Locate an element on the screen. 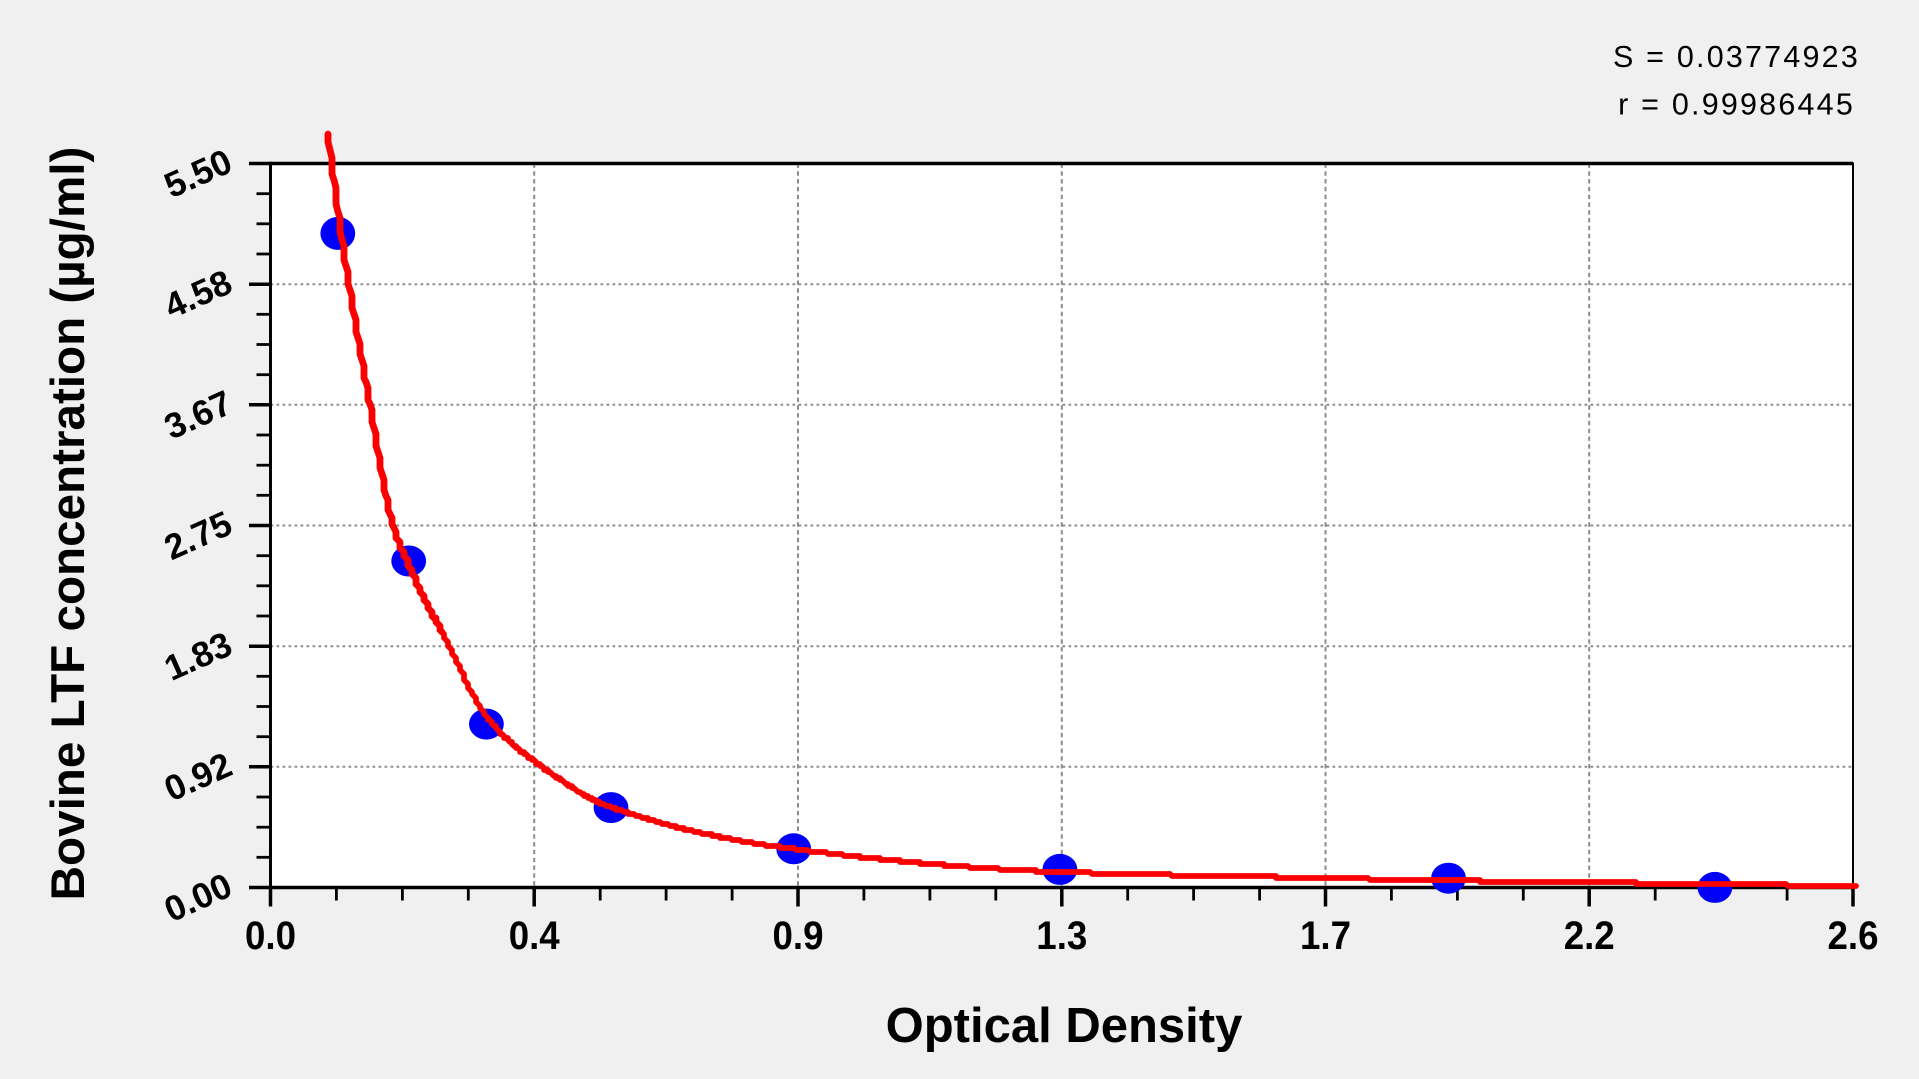 This screenshot has width=1919, height=1079. svg-text: S = 0.03774923 is located at coordinates (1736, 57).